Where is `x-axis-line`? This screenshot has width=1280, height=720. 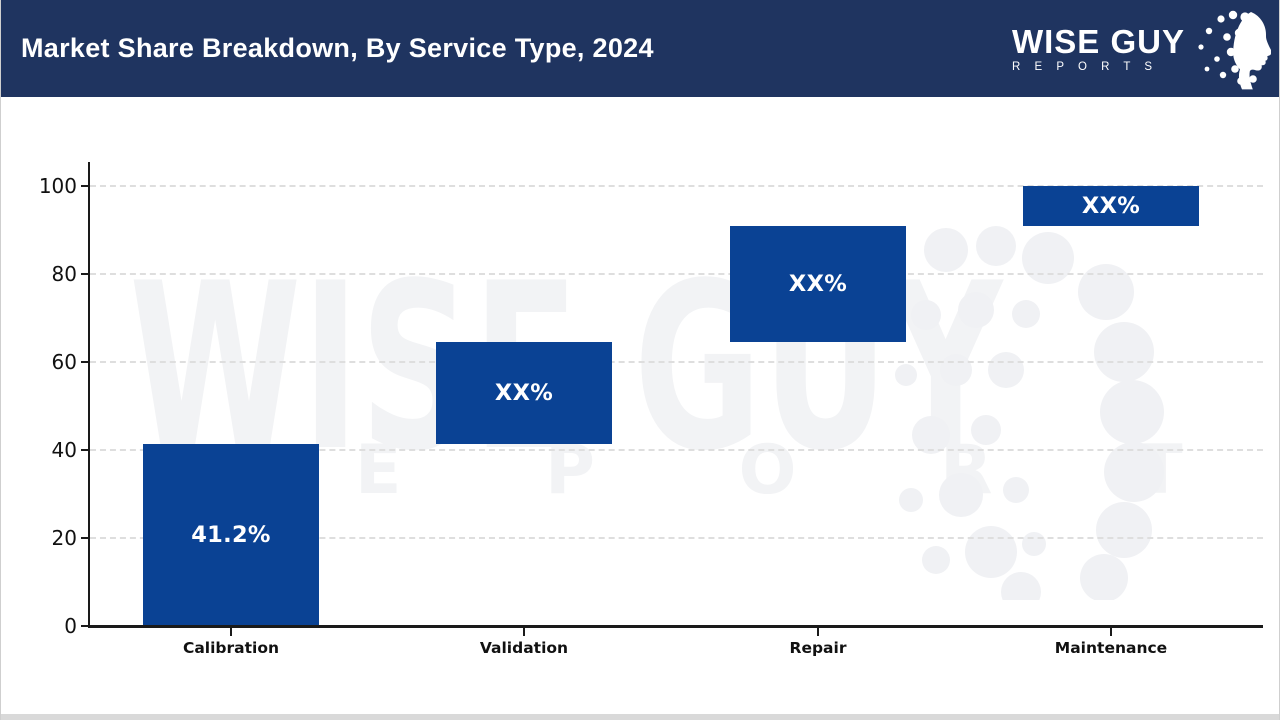
x-axis-line is located at coordinates (675, 626).